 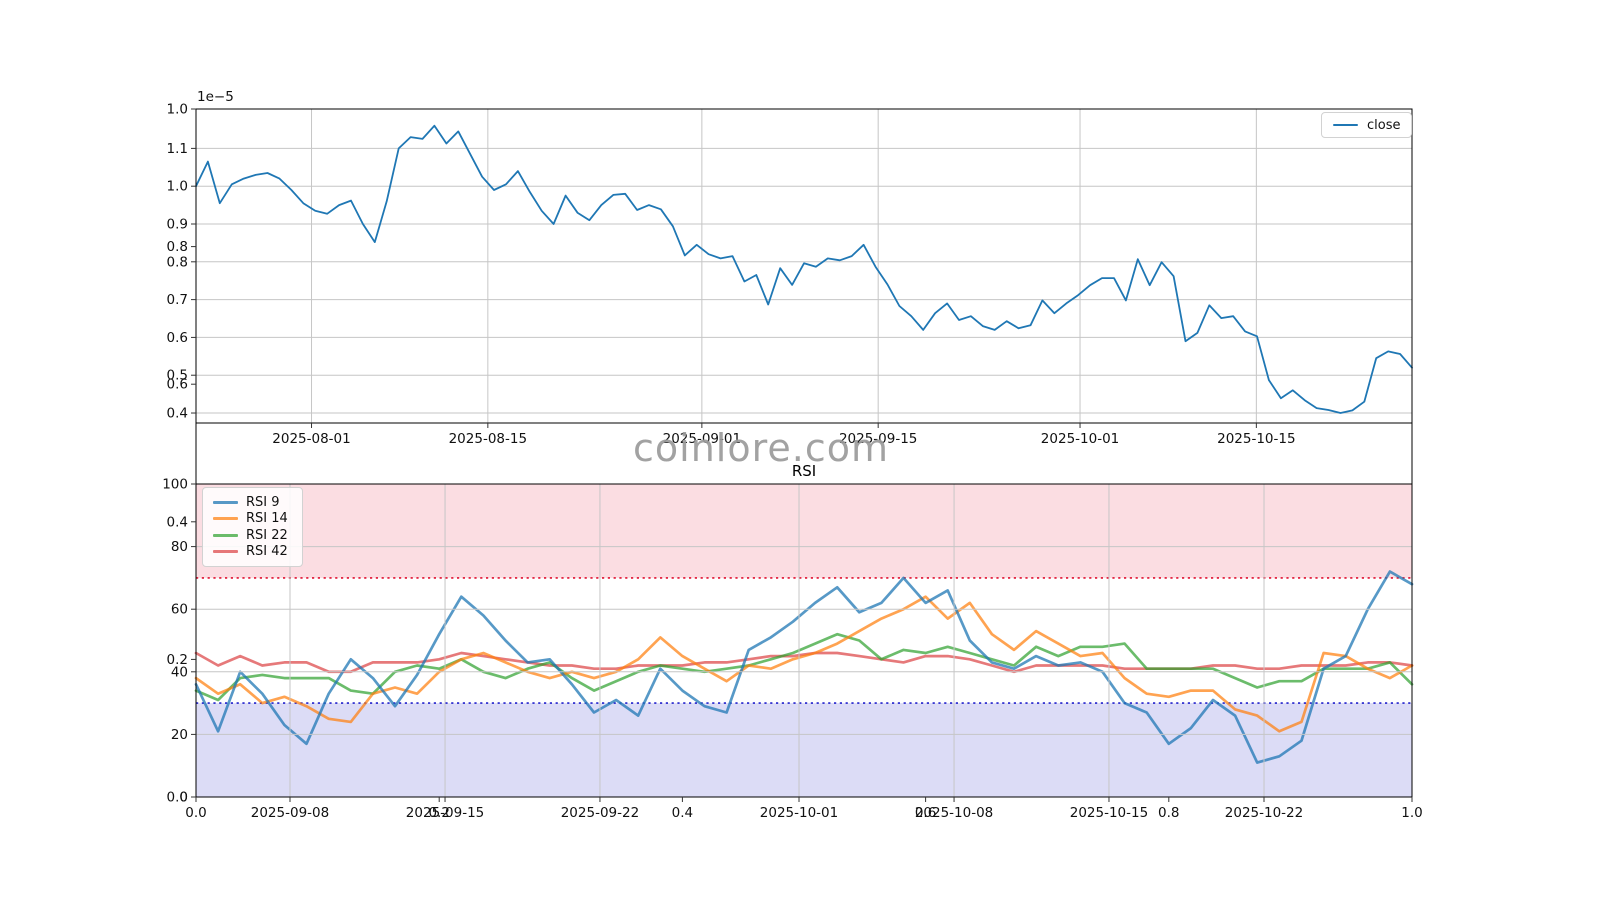 I want to click on overlay-x-tick-label: 1.0, so click(x=1411, y=813).